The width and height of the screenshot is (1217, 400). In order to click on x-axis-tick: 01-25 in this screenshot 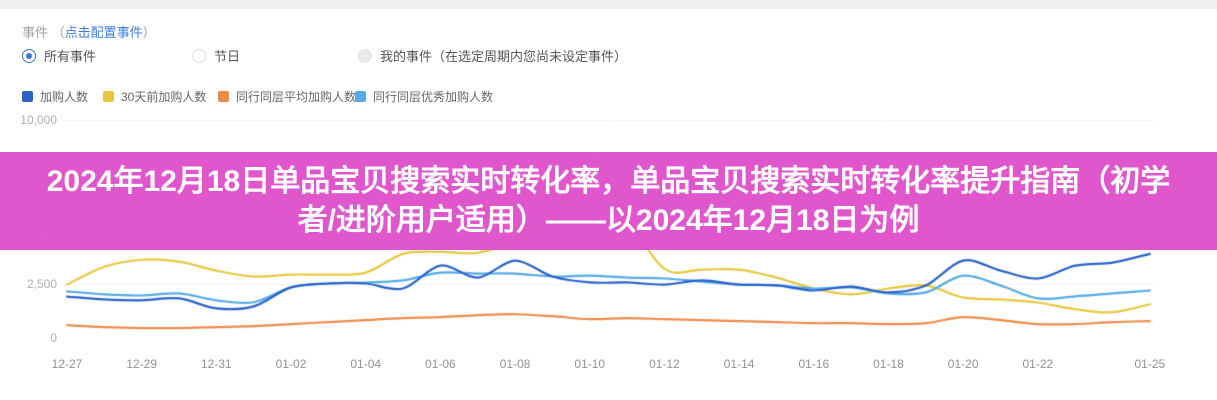, I will do `click(1150, 364)`.